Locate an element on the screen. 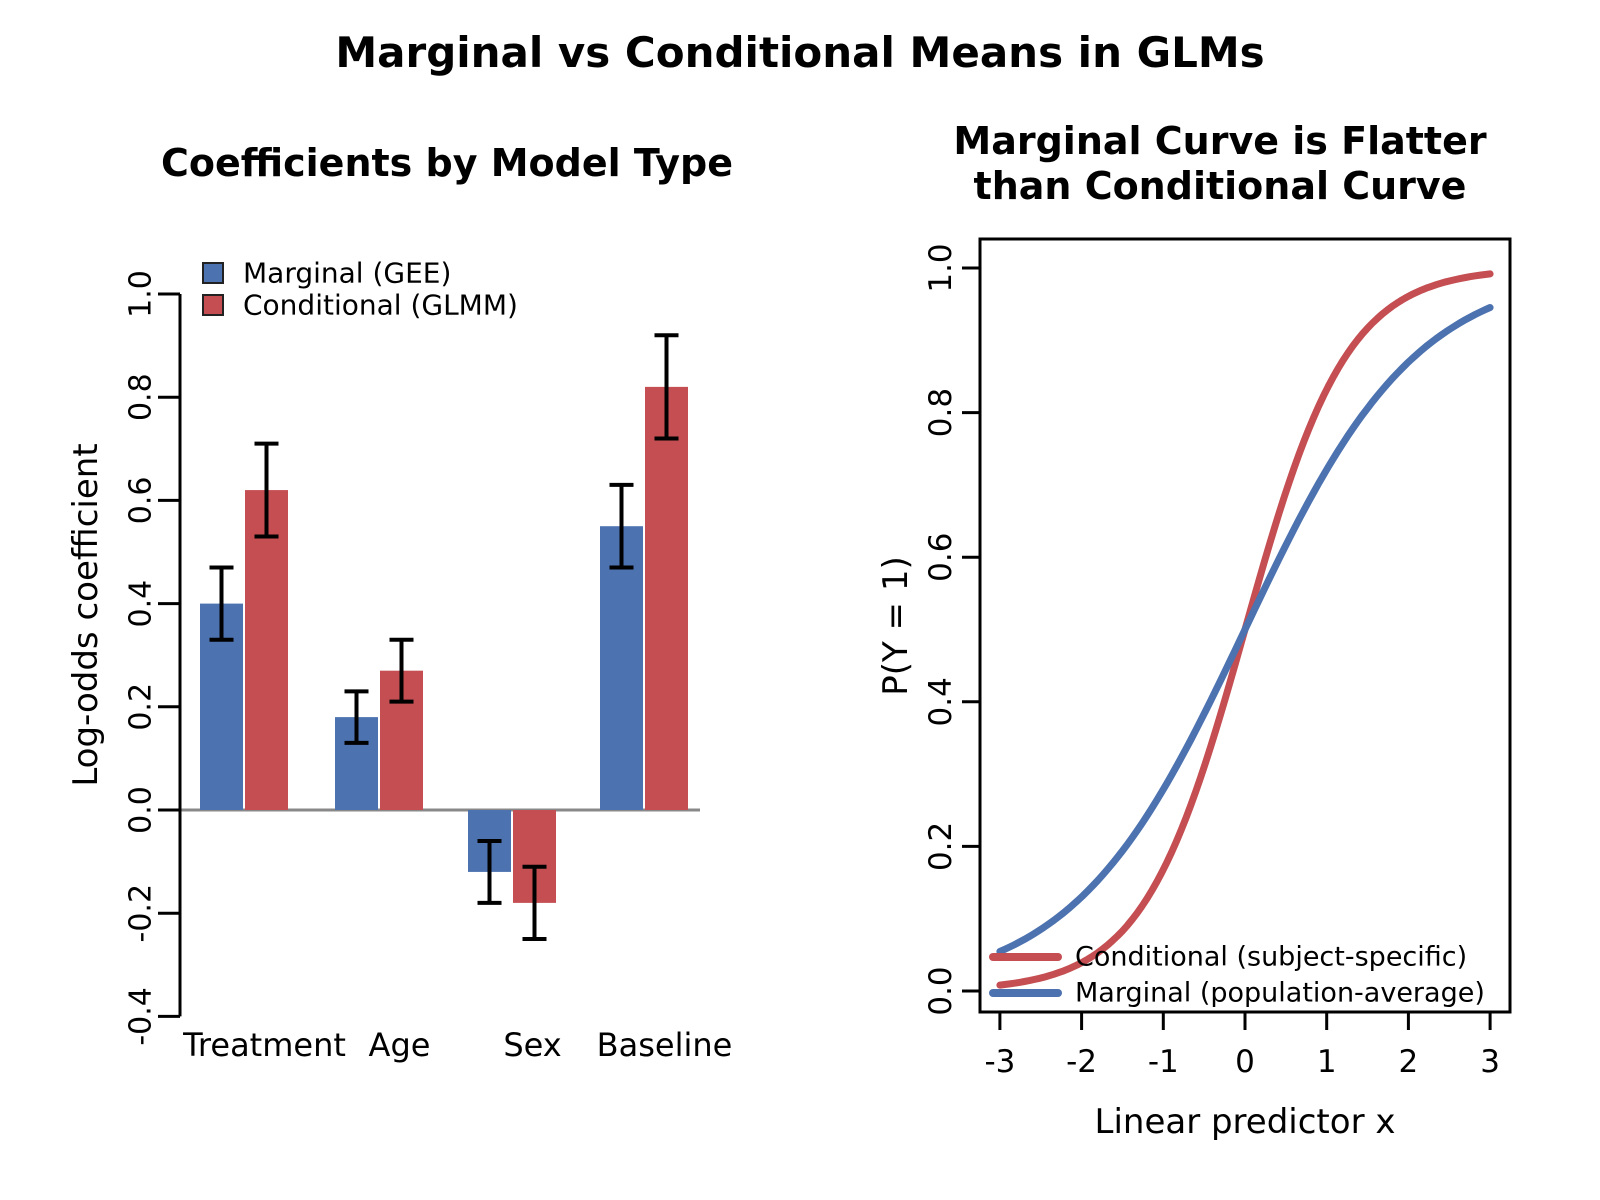  line-chart-title-line1: Marginal Curve is Flatter is located at coordinates (1219, 141).